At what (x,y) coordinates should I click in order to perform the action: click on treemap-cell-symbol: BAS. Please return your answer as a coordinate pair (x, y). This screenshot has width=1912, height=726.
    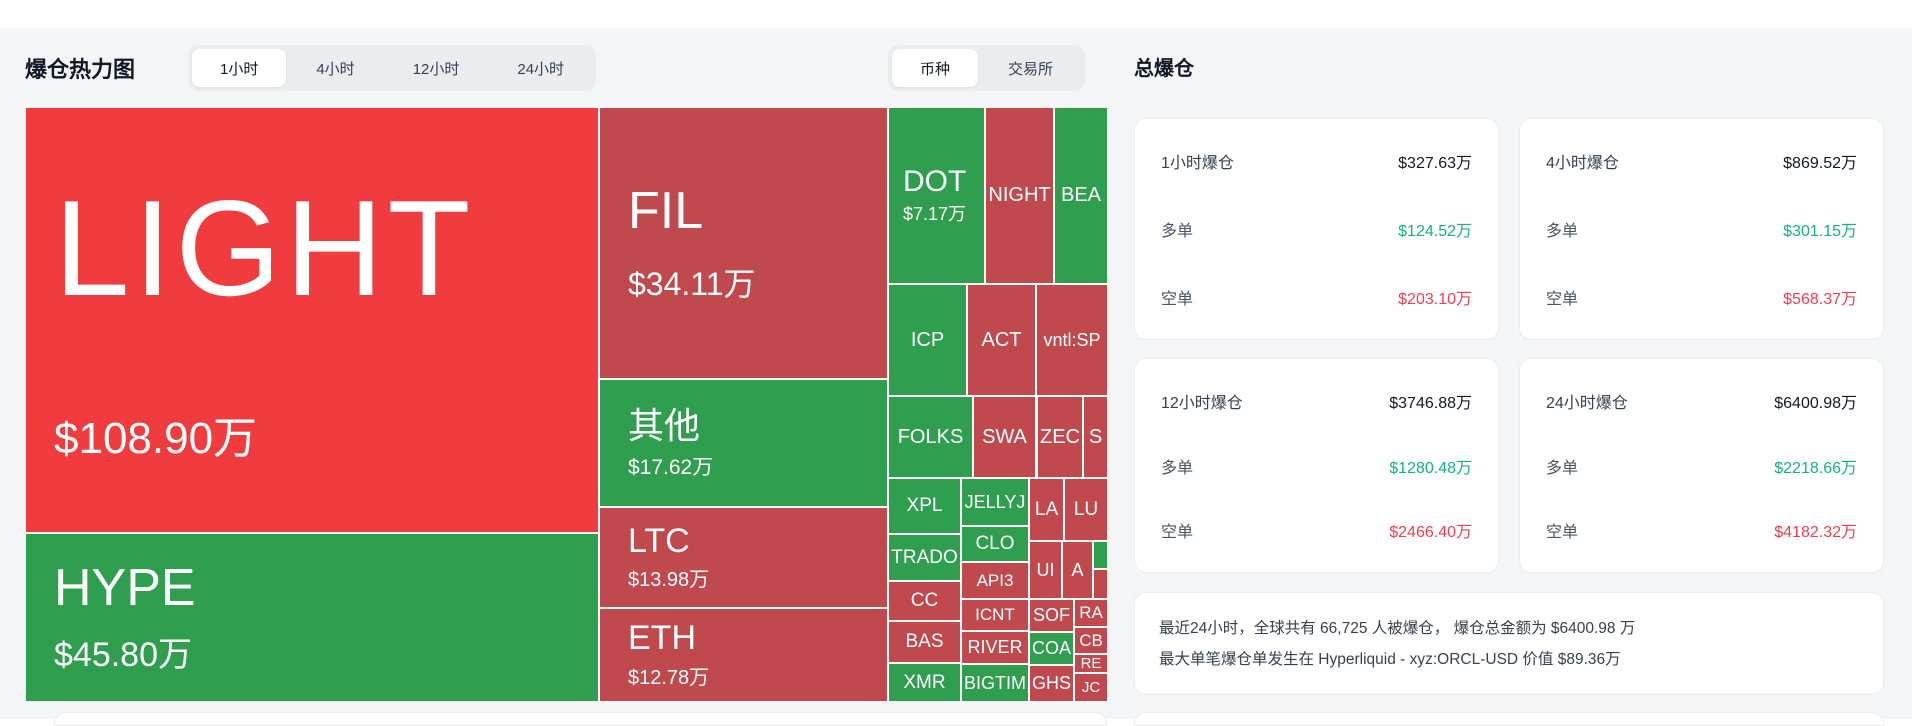
    Looking at the image, I should click on (924, 642).